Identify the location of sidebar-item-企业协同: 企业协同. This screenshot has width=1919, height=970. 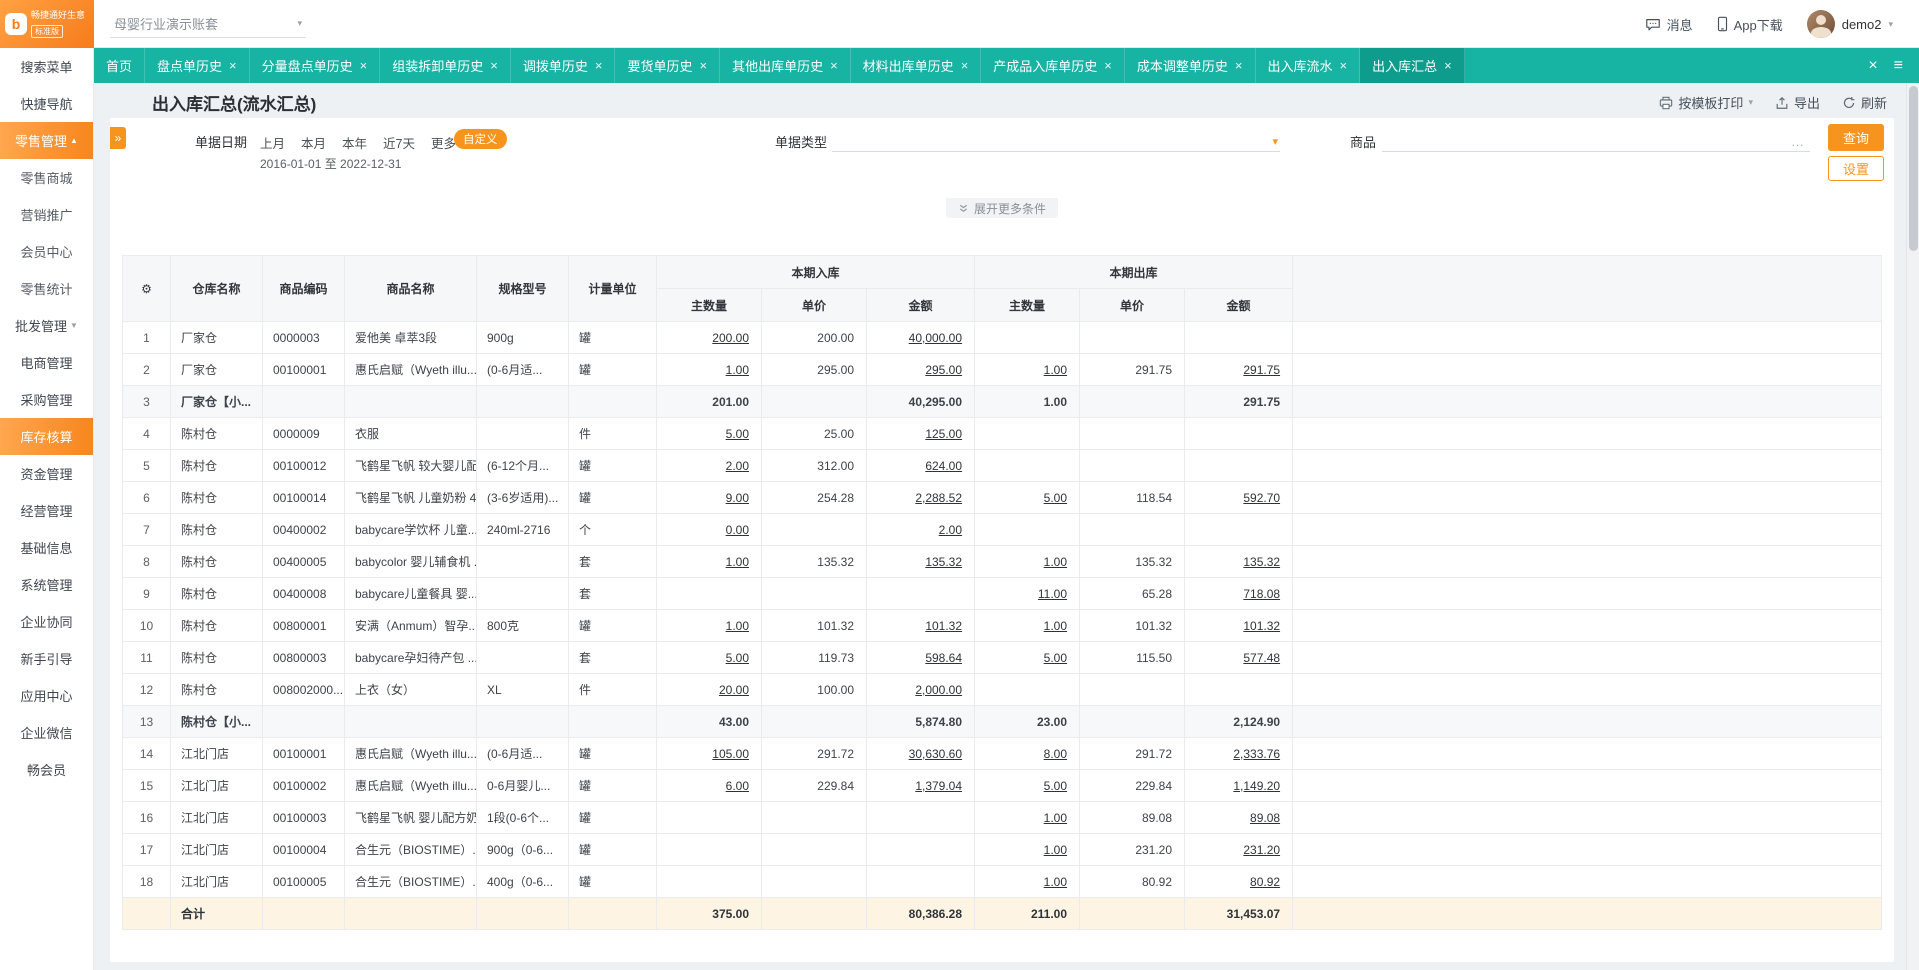
(46, 621).